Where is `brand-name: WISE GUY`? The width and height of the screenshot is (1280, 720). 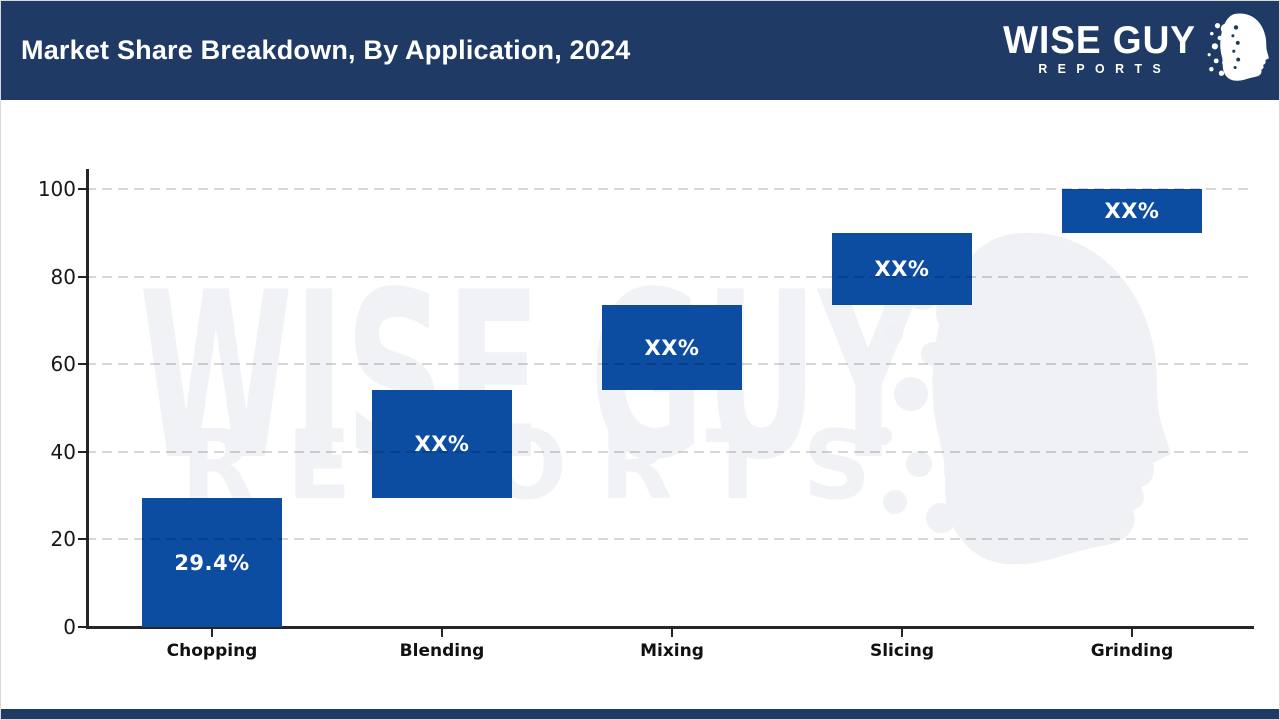
brand-name: WISE GUY is located at coordinates (1099, 40).